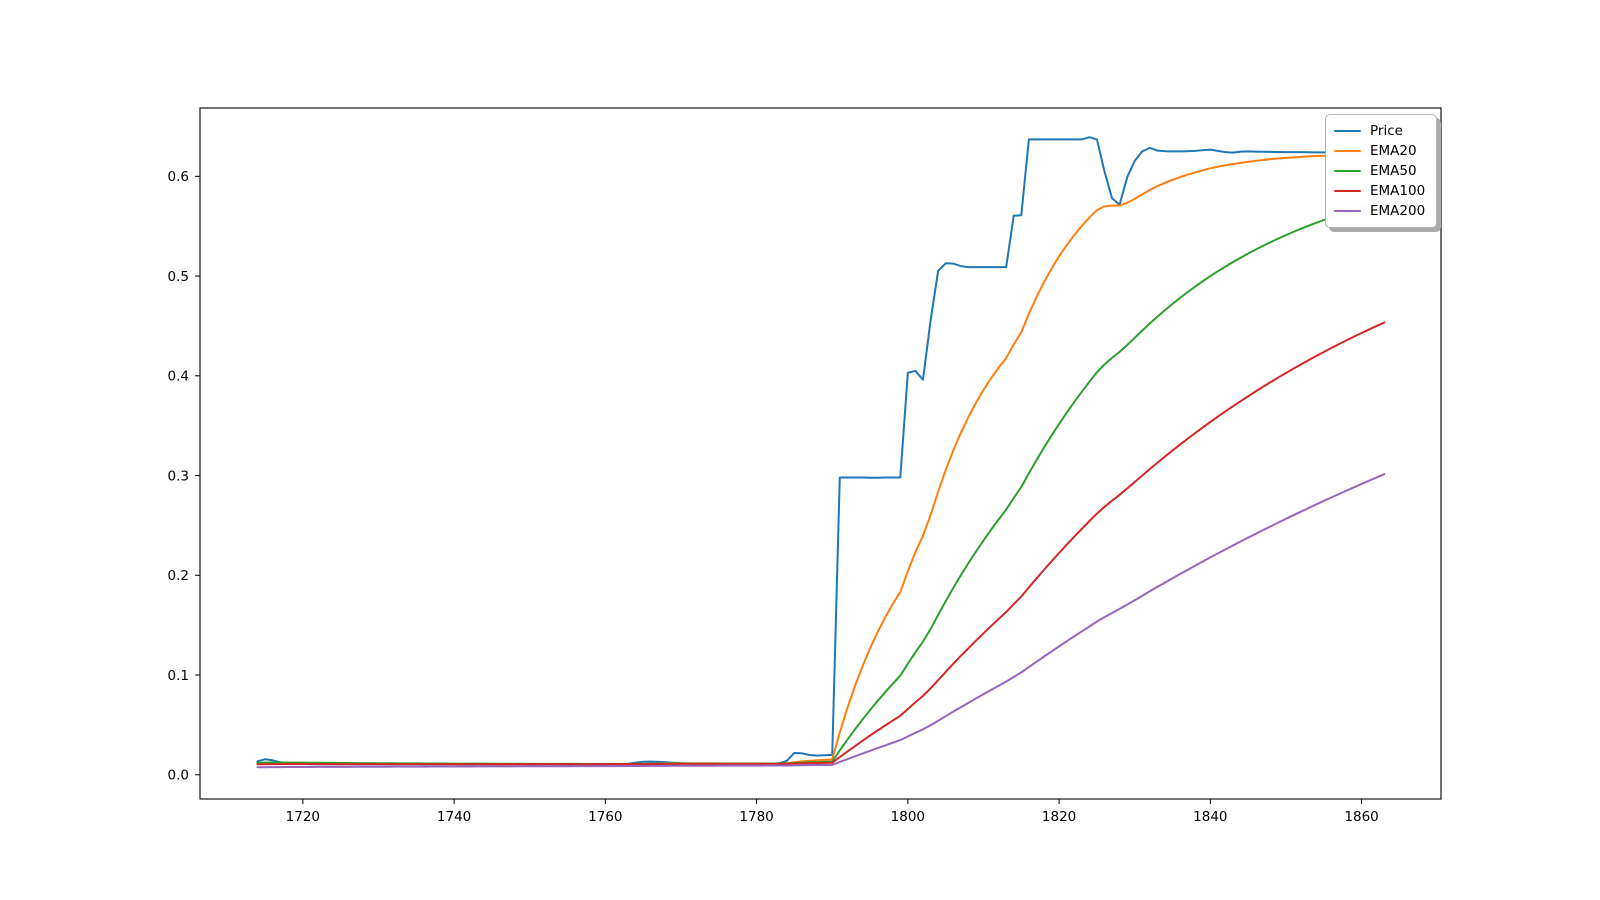 The image size is (1600, 900). I want to click on y-tick-label: 0.0, so click(178, 776).